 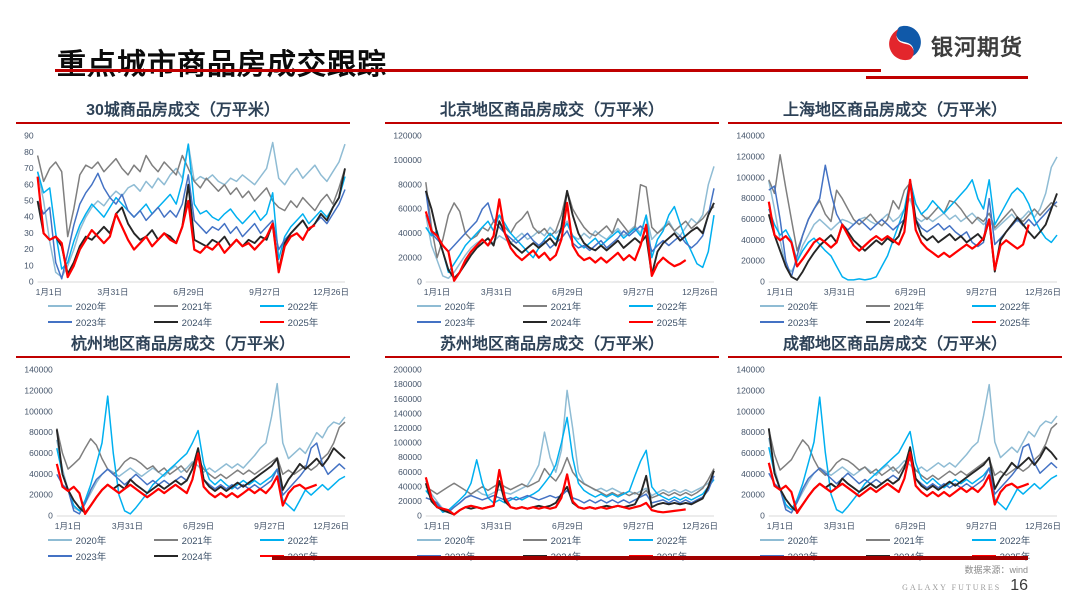 I want to click on series-line-2020年, so click(x=191, y=209).